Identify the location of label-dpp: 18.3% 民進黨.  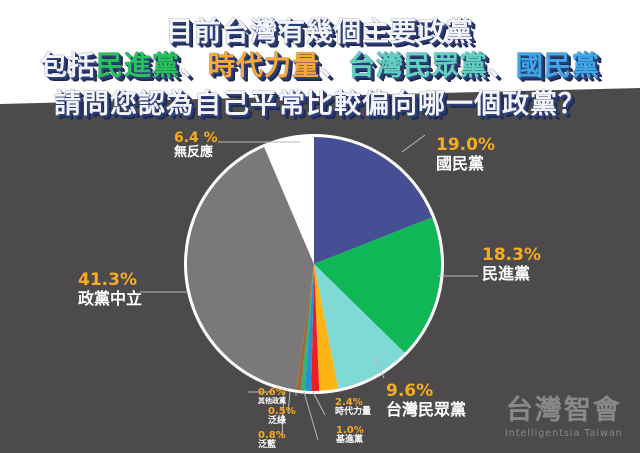
(511, 264).